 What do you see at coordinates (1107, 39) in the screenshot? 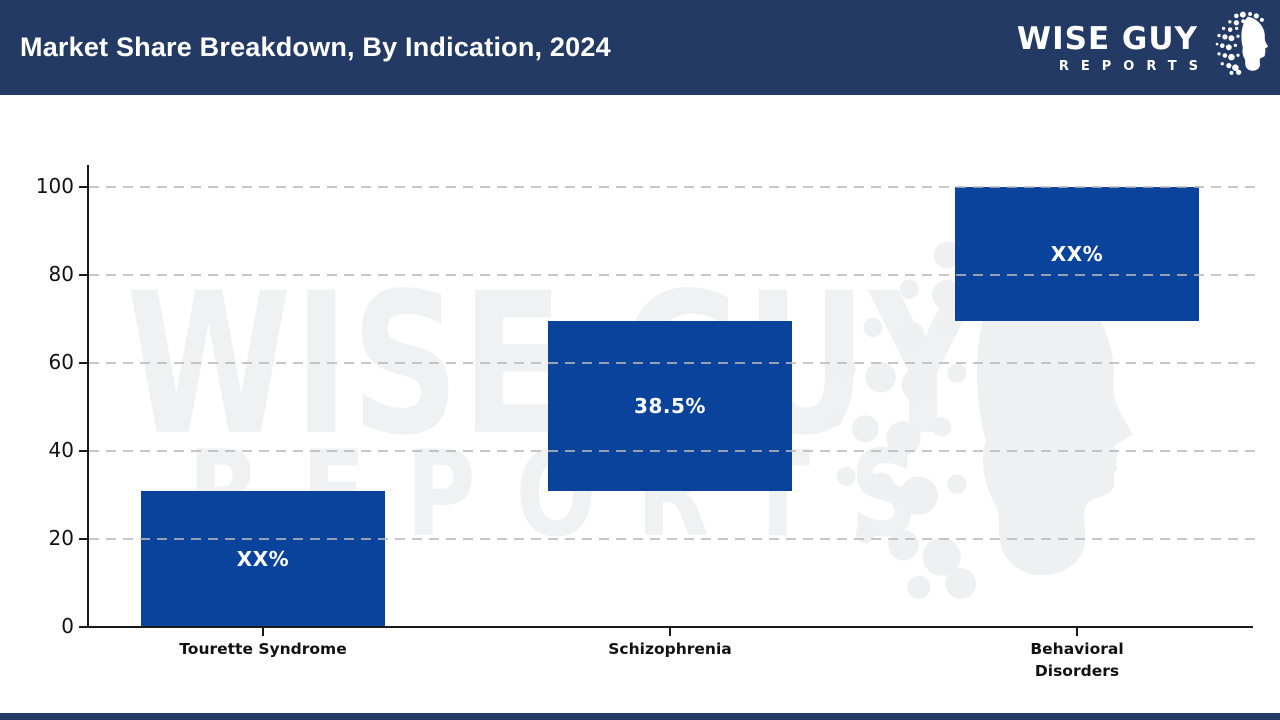
I see `wiseguy-logo-name: WISE GUY` at bounding box center [1107, 39].